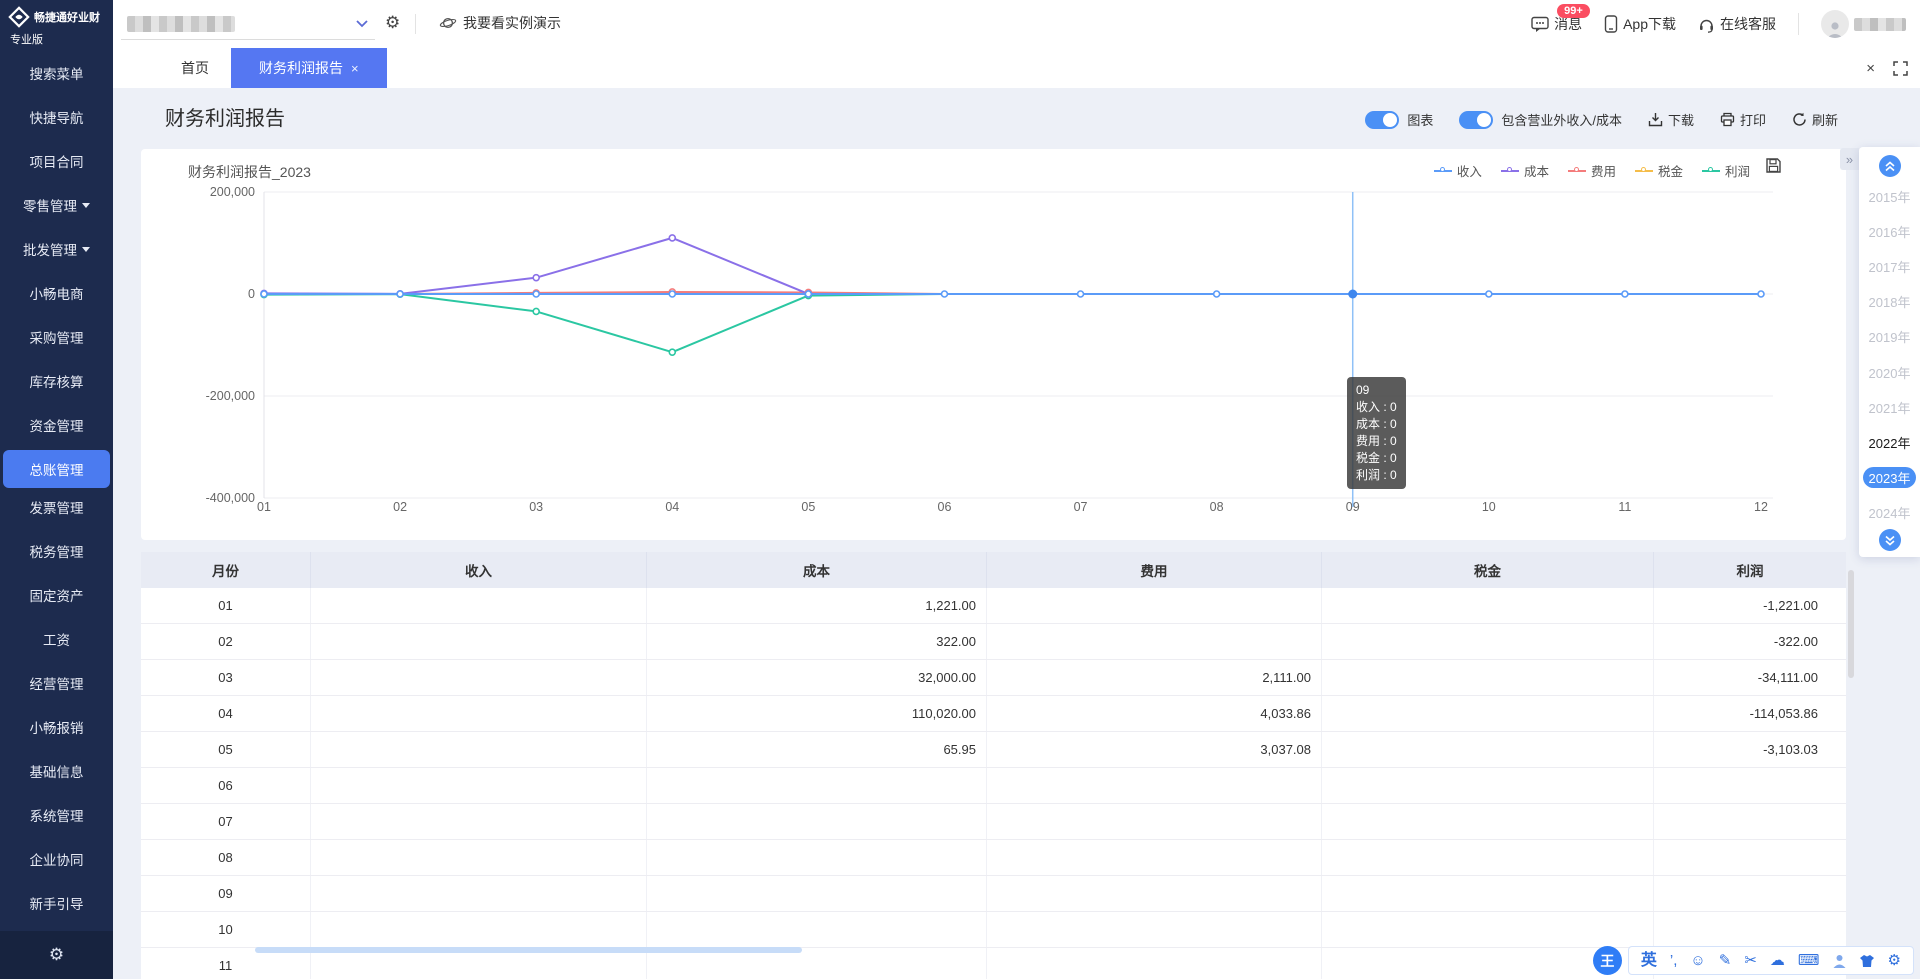 This screenshot has width=1920, height=979. Describe the element at coordinates (1476, 119) in the screenshot. I see `include-nonoperating-toggle` at that location.